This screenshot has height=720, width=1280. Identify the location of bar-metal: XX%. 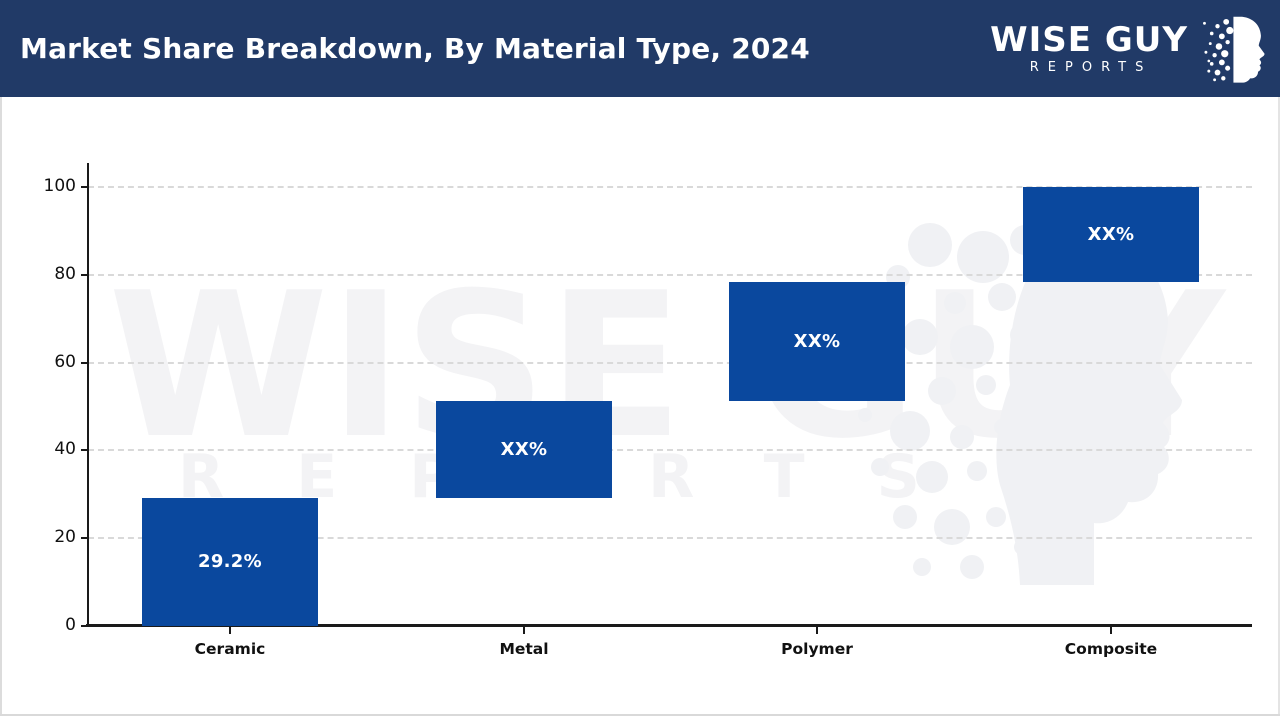
(524, 449).